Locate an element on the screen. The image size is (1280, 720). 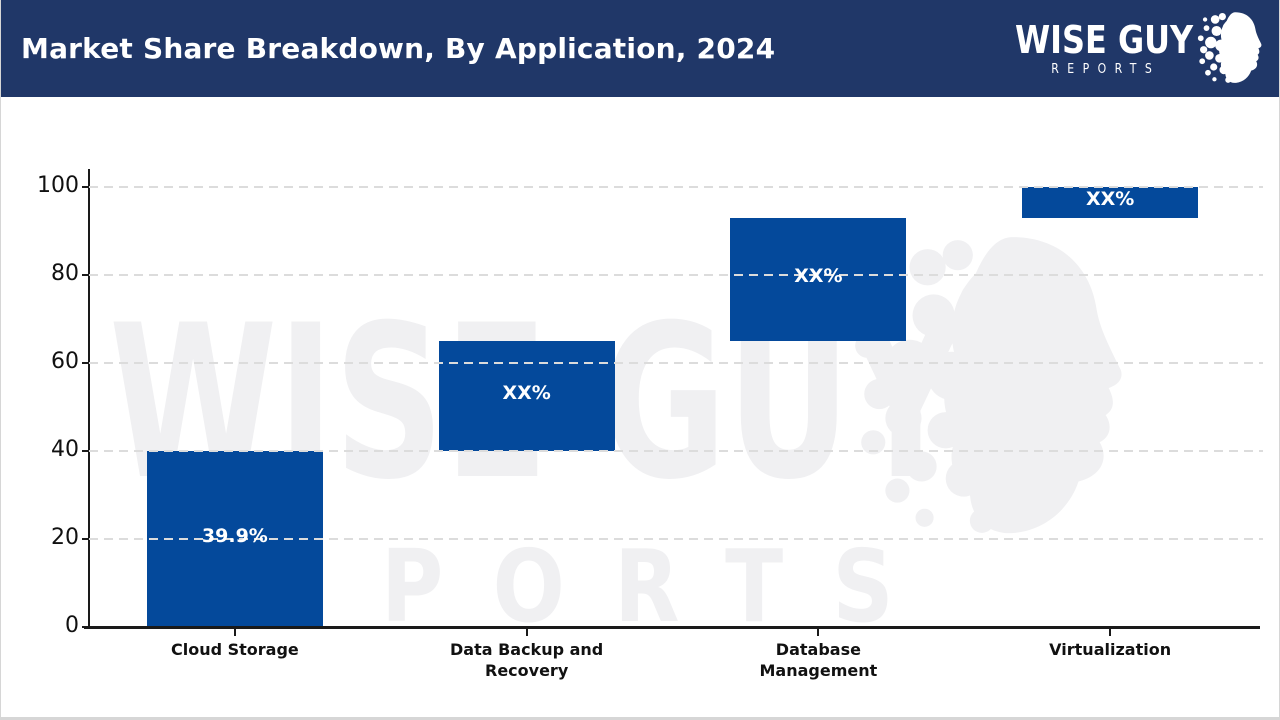
x-category-label: Database Management is located at coordinates (818, 660).